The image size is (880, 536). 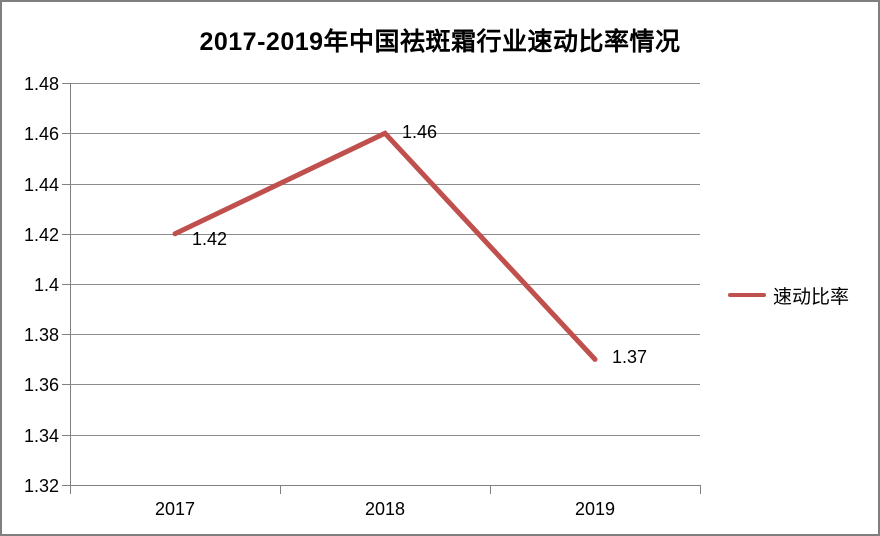 I want to click on x-tick-label: 2018, so click(x=385, y=509).